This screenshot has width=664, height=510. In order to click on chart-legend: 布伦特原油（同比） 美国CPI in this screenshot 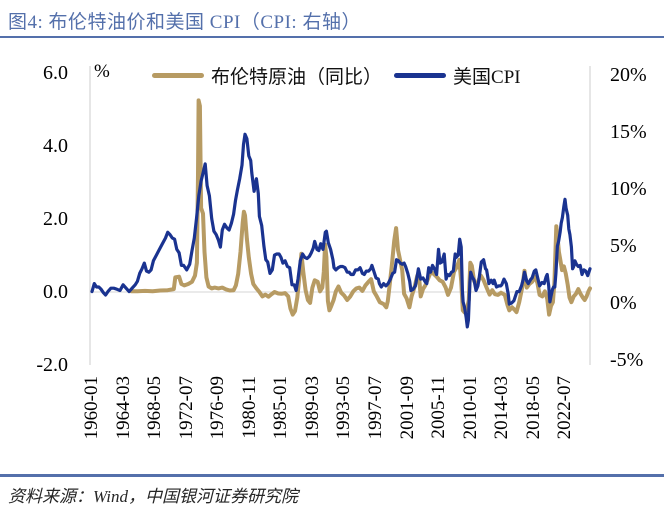, I will do `click(336, 75)`.